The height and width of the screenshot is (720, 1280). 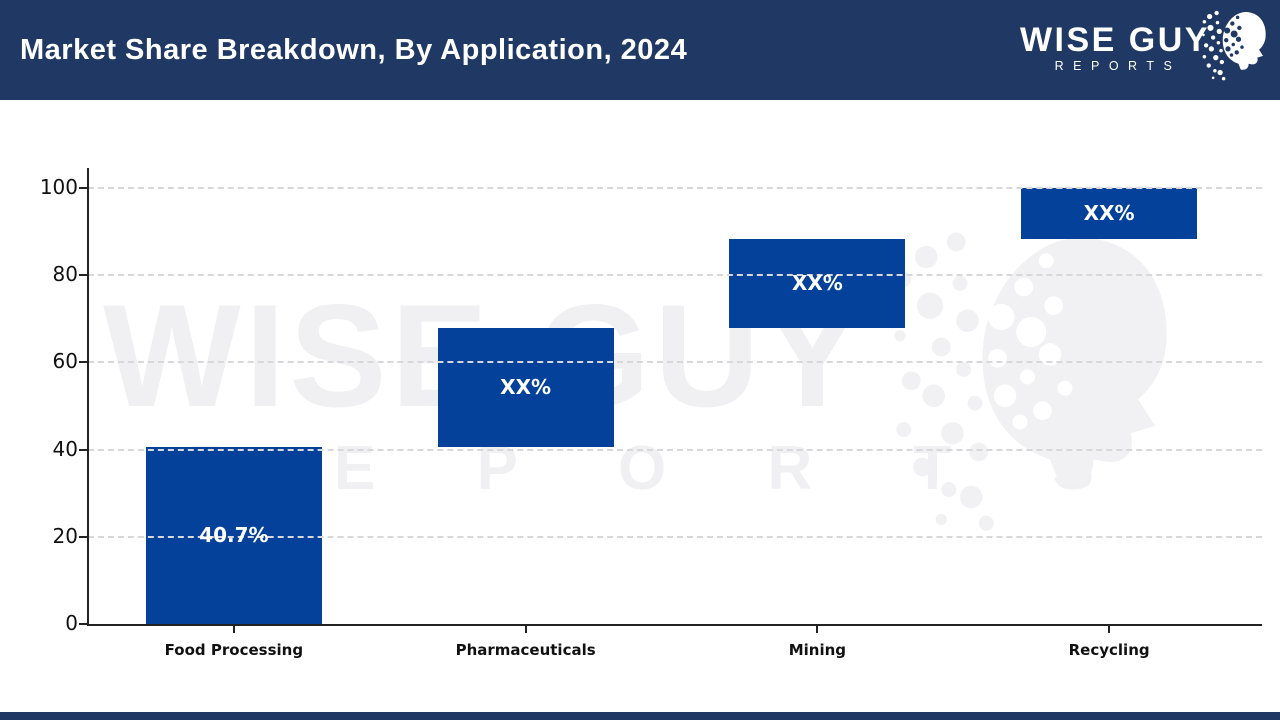 What do you see at coordinates (65, 448) in the screenshot?
I see `y-tick-label-40: 40` at bounding box center [65, 448].